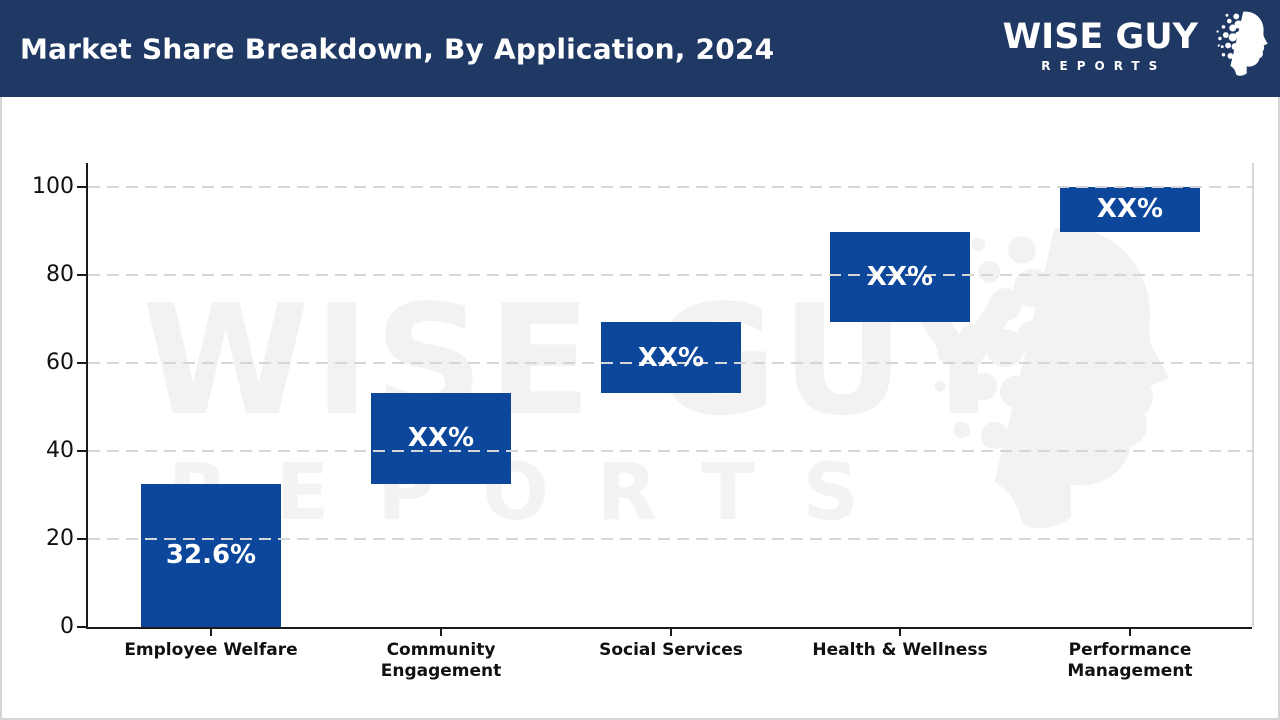 This screenshot has width=1280, height=720. I want to click on y-axis-line, so click(87, 396).